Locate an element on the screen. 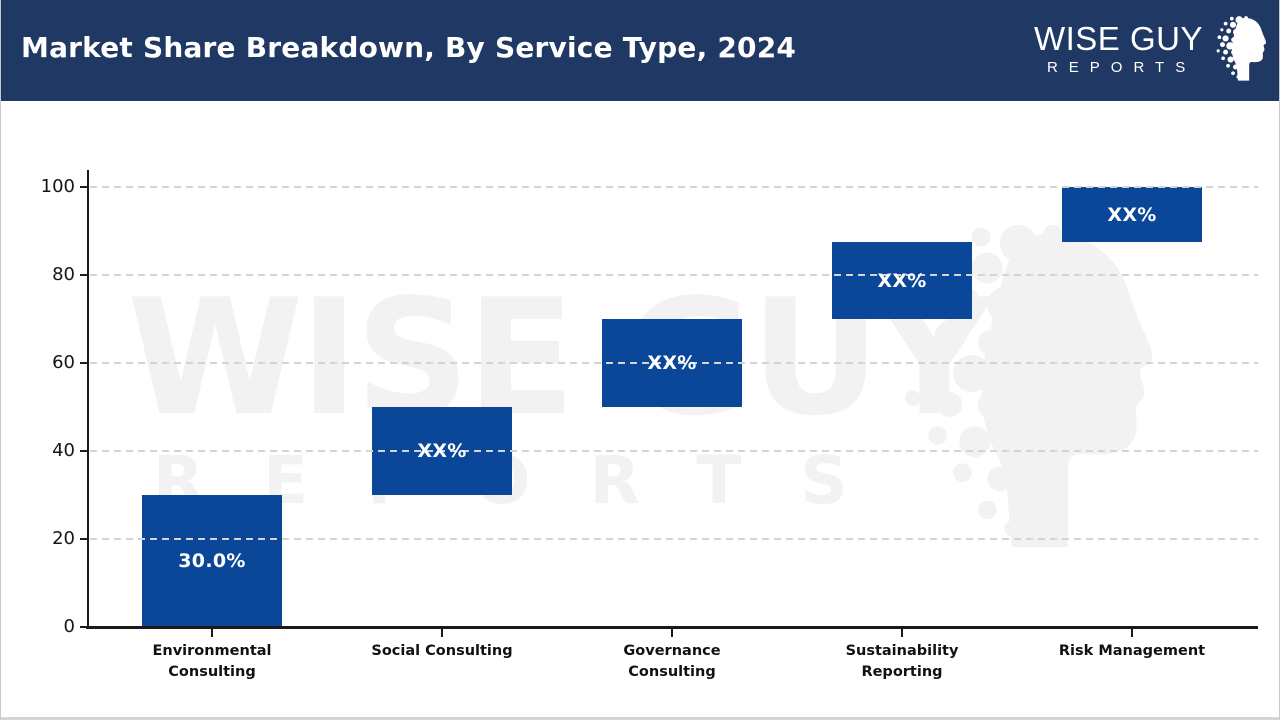 This screenshot has width=1280, height=720. y-tick-label: 40 is located at coordinates (63, 450).